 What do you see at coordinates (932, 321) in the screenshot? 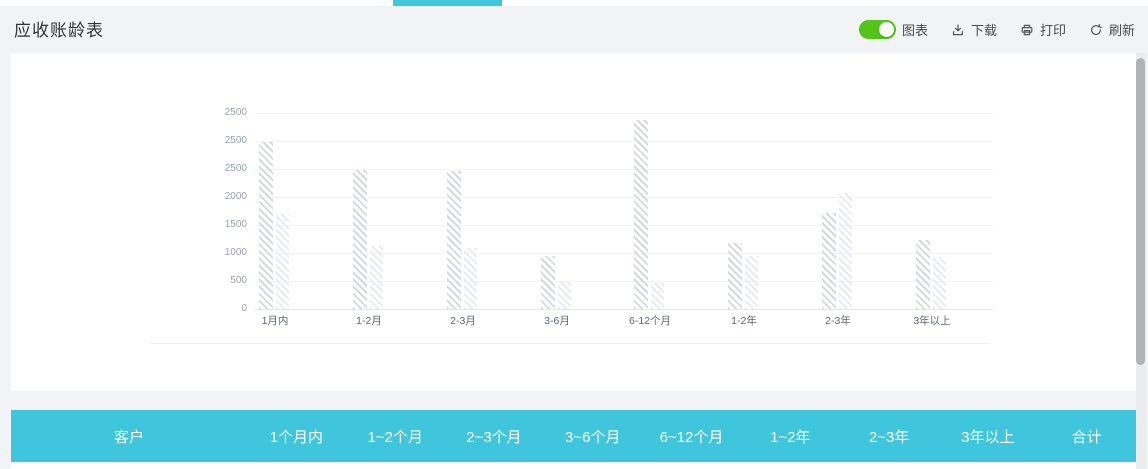
I see `x-tick-label: 3年以上` at bounding box center [932, 321].